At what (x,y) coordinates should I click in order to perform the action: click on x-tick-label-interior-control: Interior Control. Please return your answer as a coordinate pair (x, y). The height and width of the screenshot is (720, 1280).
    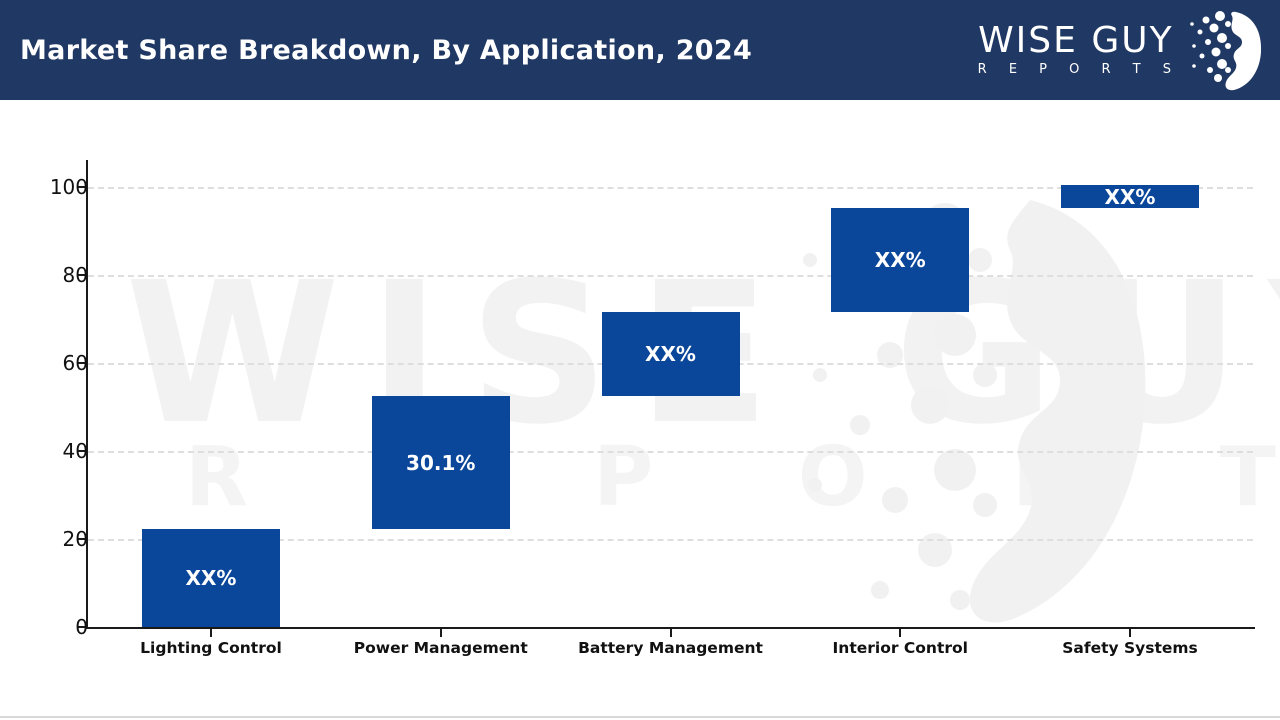
    Looking at the image, I should click on (900, 648).